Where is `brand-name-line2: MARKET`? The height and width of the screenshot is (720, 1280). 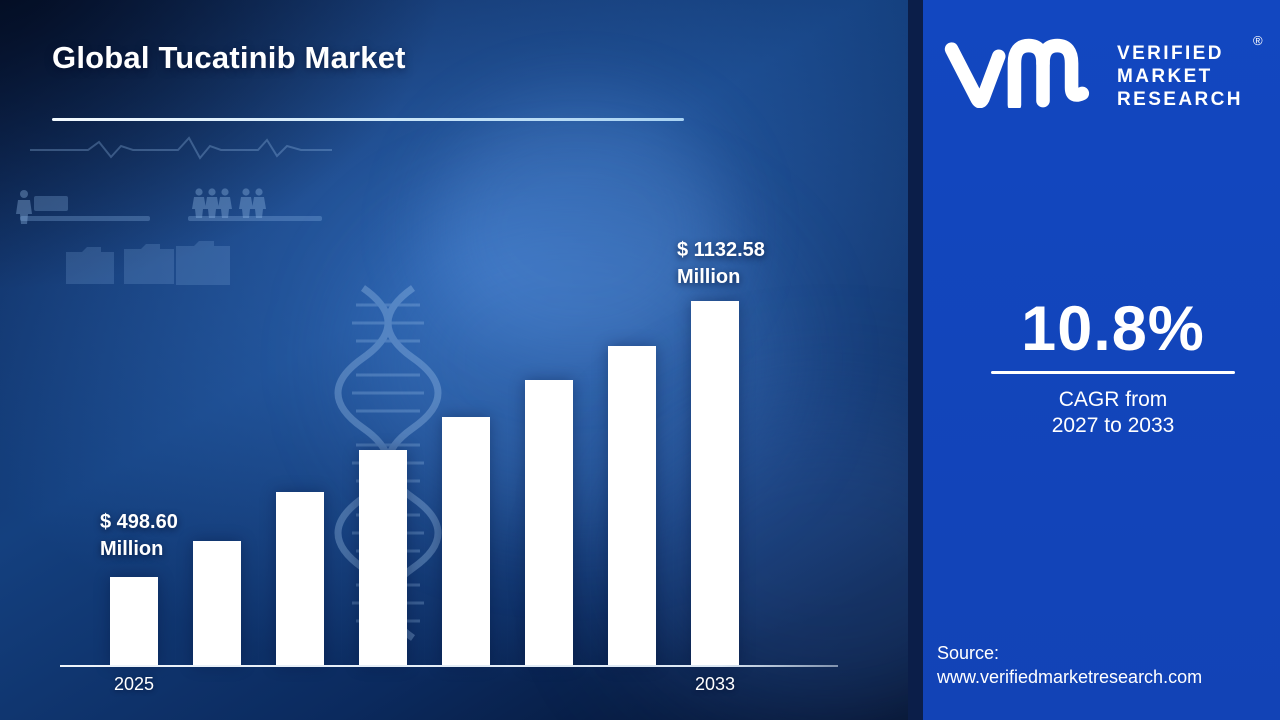
brand-name-line2: MARKET is located at coordinates (1165, 76).